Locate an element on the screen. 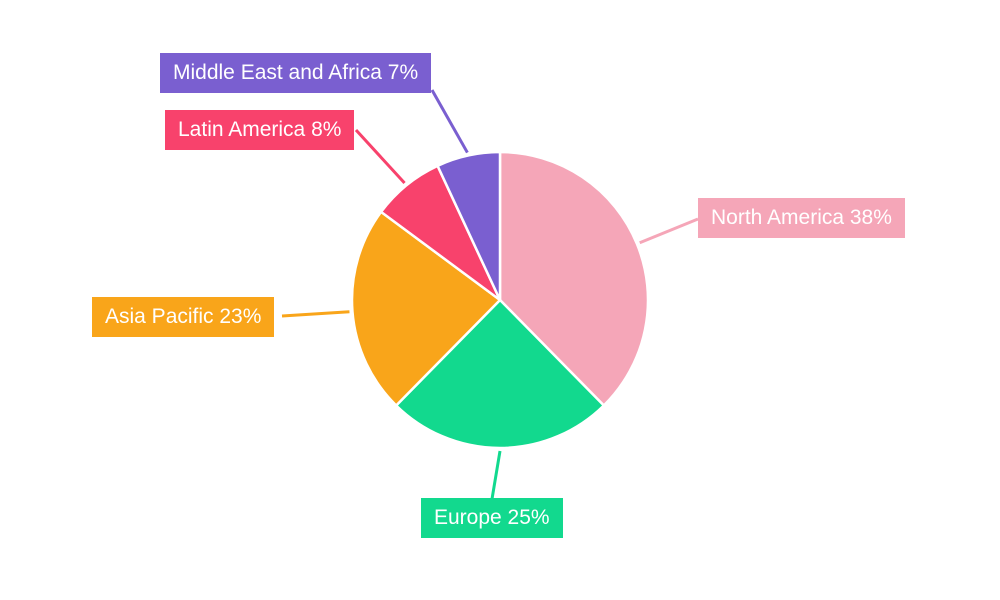 The height and width of the screenshot is (600, 1000). callout-label-latin-america: Latin America 8% is located at coordinates (260, 130).